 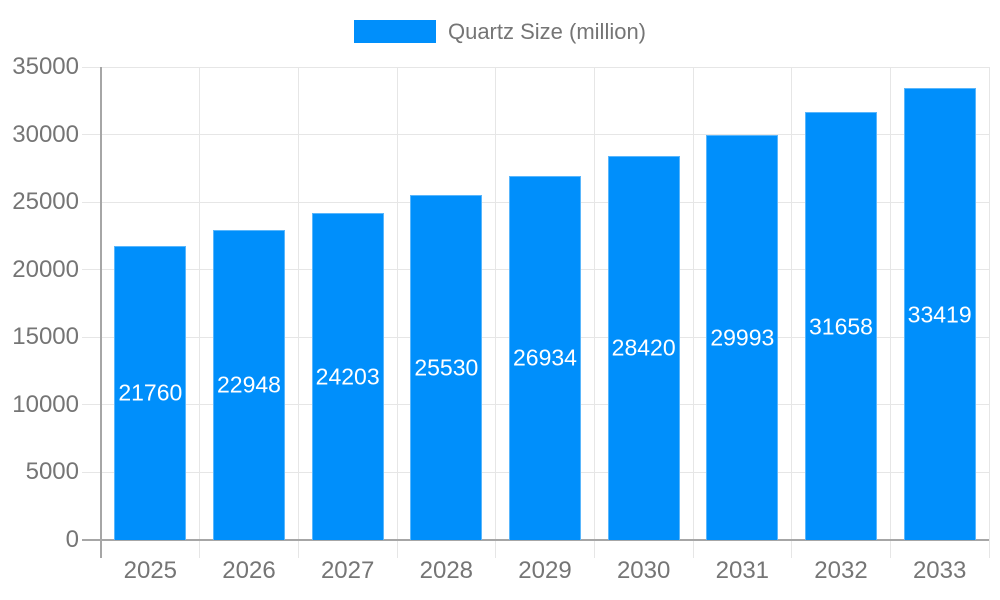 What do you see at coordinates (939, 570) in the screenshot?
I see `x-axis-tick-label: 2033` at bounding box center [939, 570].